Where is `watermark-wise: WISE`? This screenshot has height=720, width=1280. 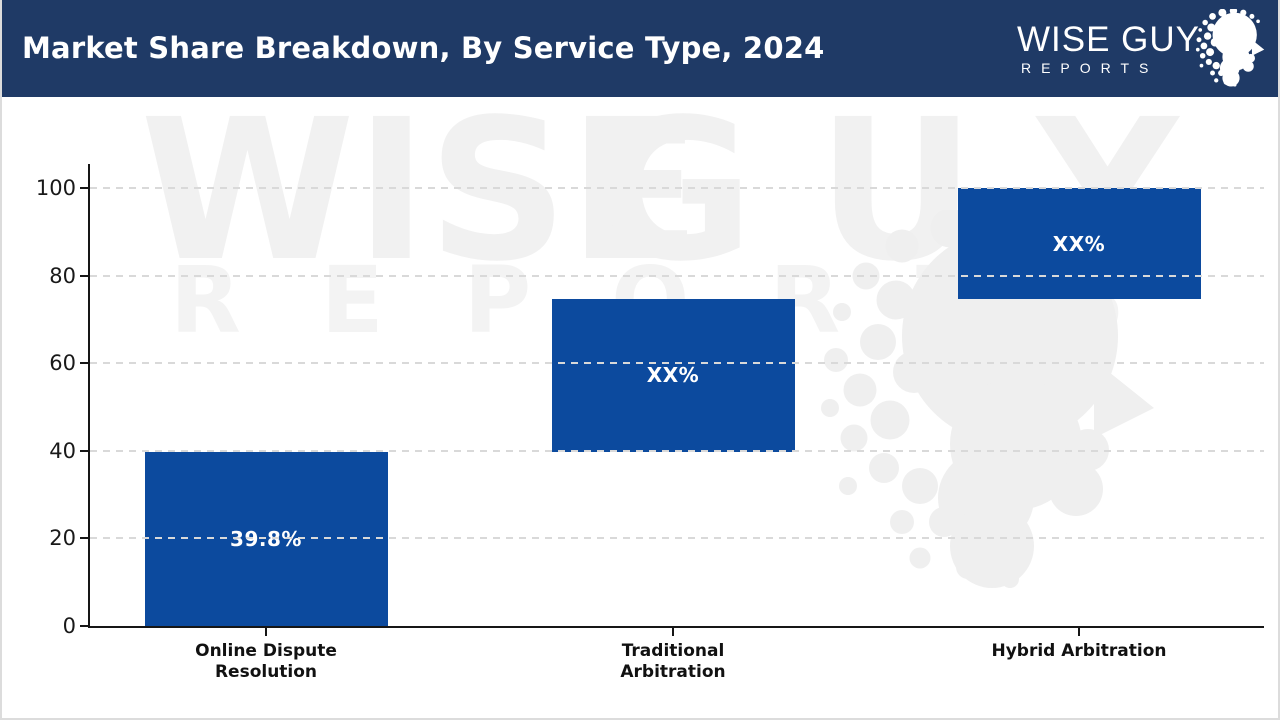
watermark-wise: WISE is located at coordinates (421, 190).